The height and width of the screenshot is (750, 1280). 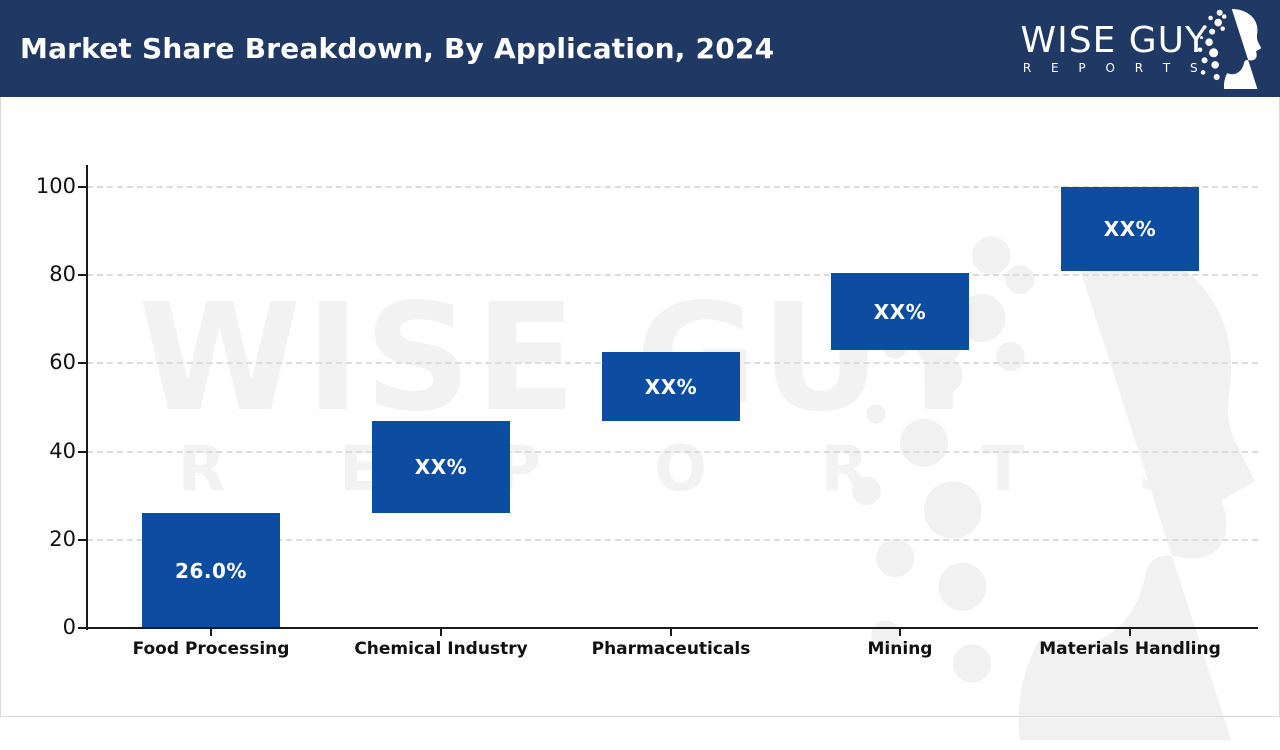 What do you see at coordinates (211, 649) in the screenshot?
I see `x-tick-label-food-processing: Food Processing` at bounding box center [211, 649].